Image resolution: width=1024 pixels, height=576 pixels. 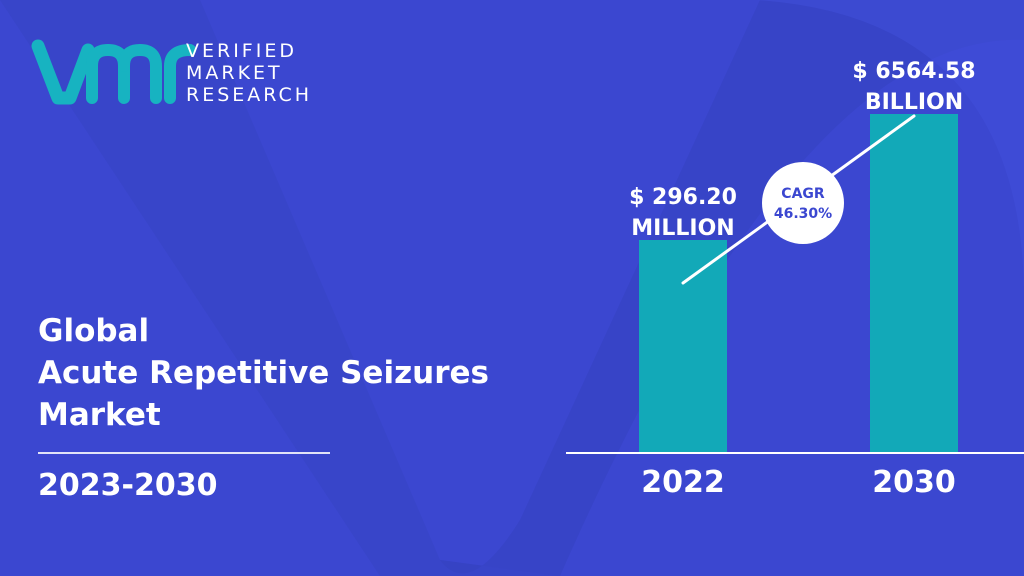 What do you see at coordinates (682, 228) in the screenshot?
I see `data-label-2022-2: MILLION` at bounding box center [682, 228].